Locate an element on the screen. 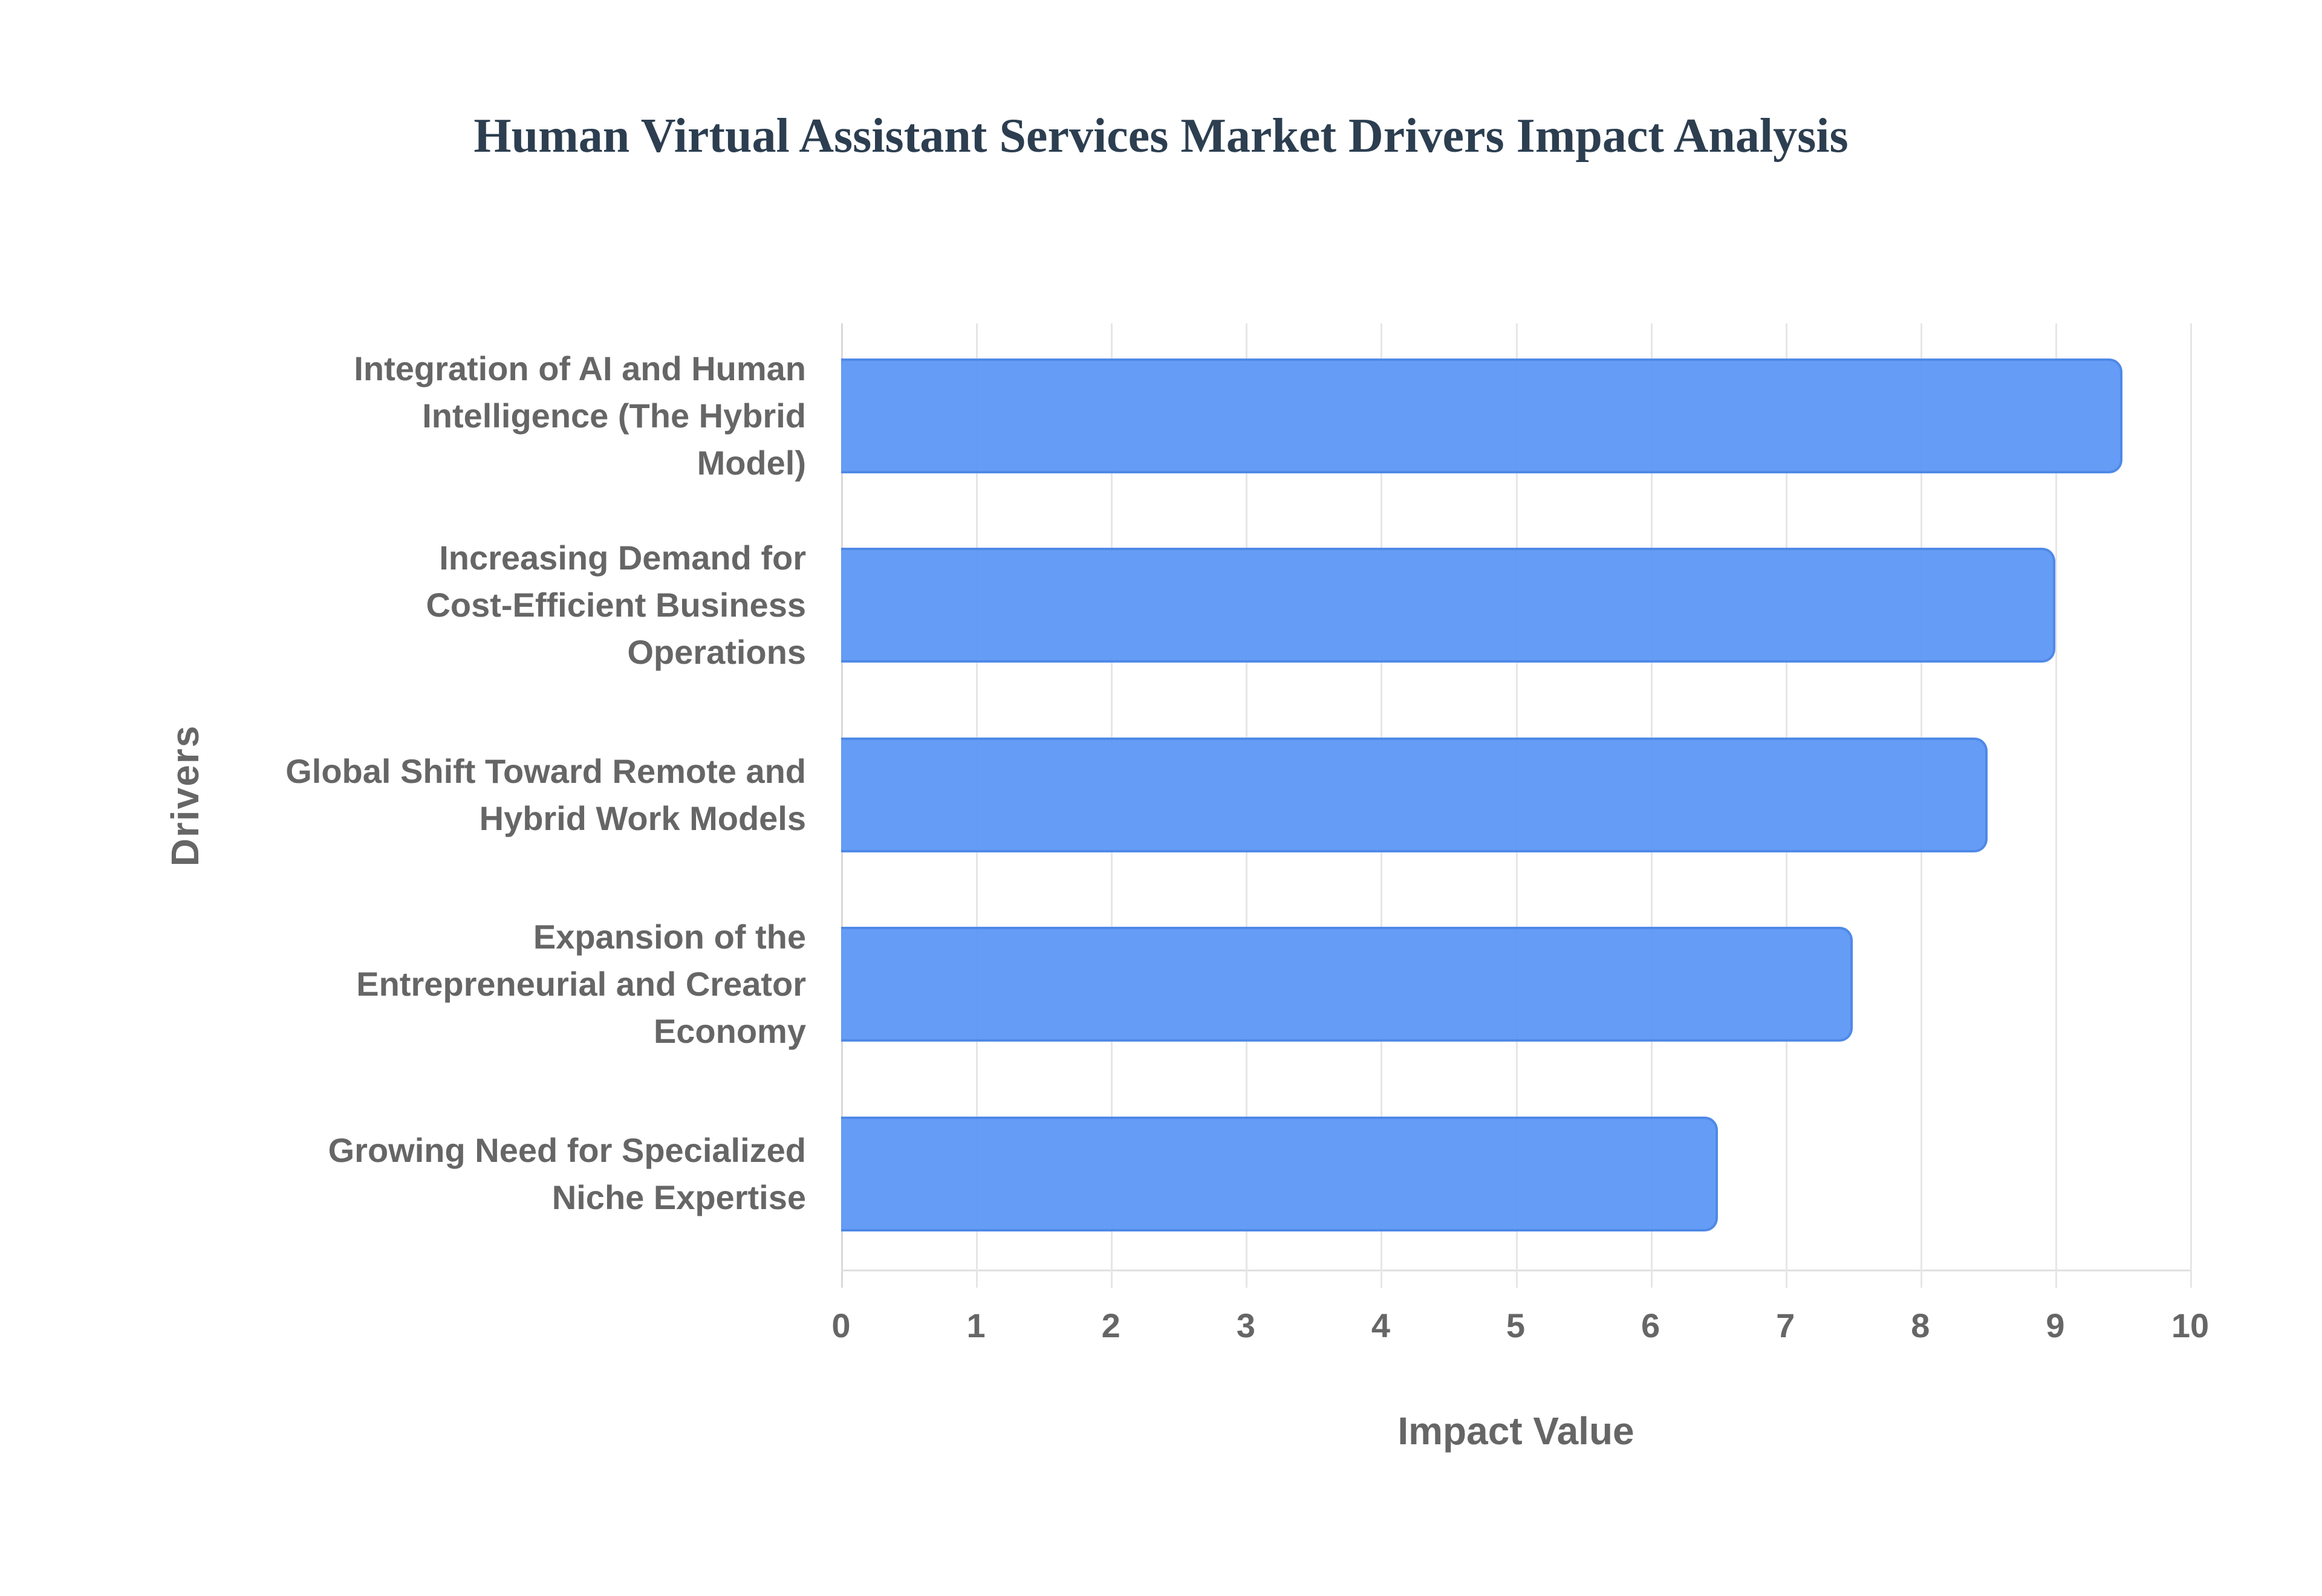 This screenshot has height=1596, width=2322. x-axis-title: Impact Value is located at coordinates (1515, 1431).